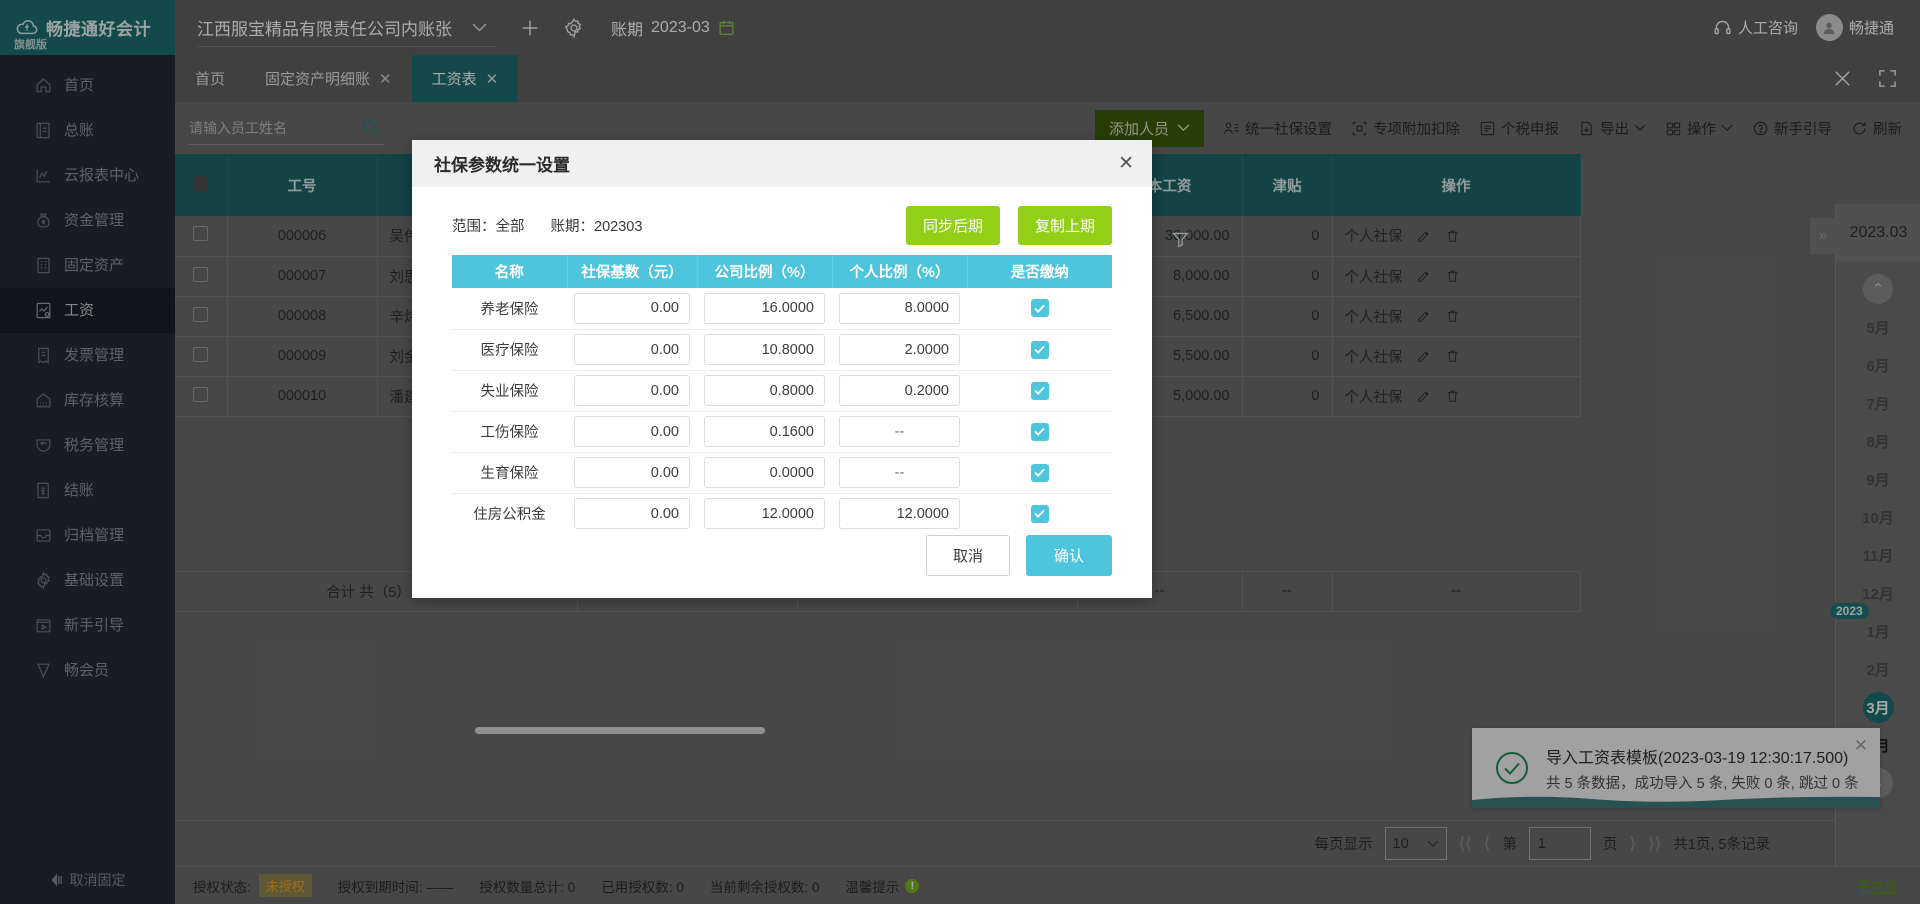  Describe the element at coordinates (1465, 843) in the screenshot. I see `first-page-icon: ⟨⟨` at that location.